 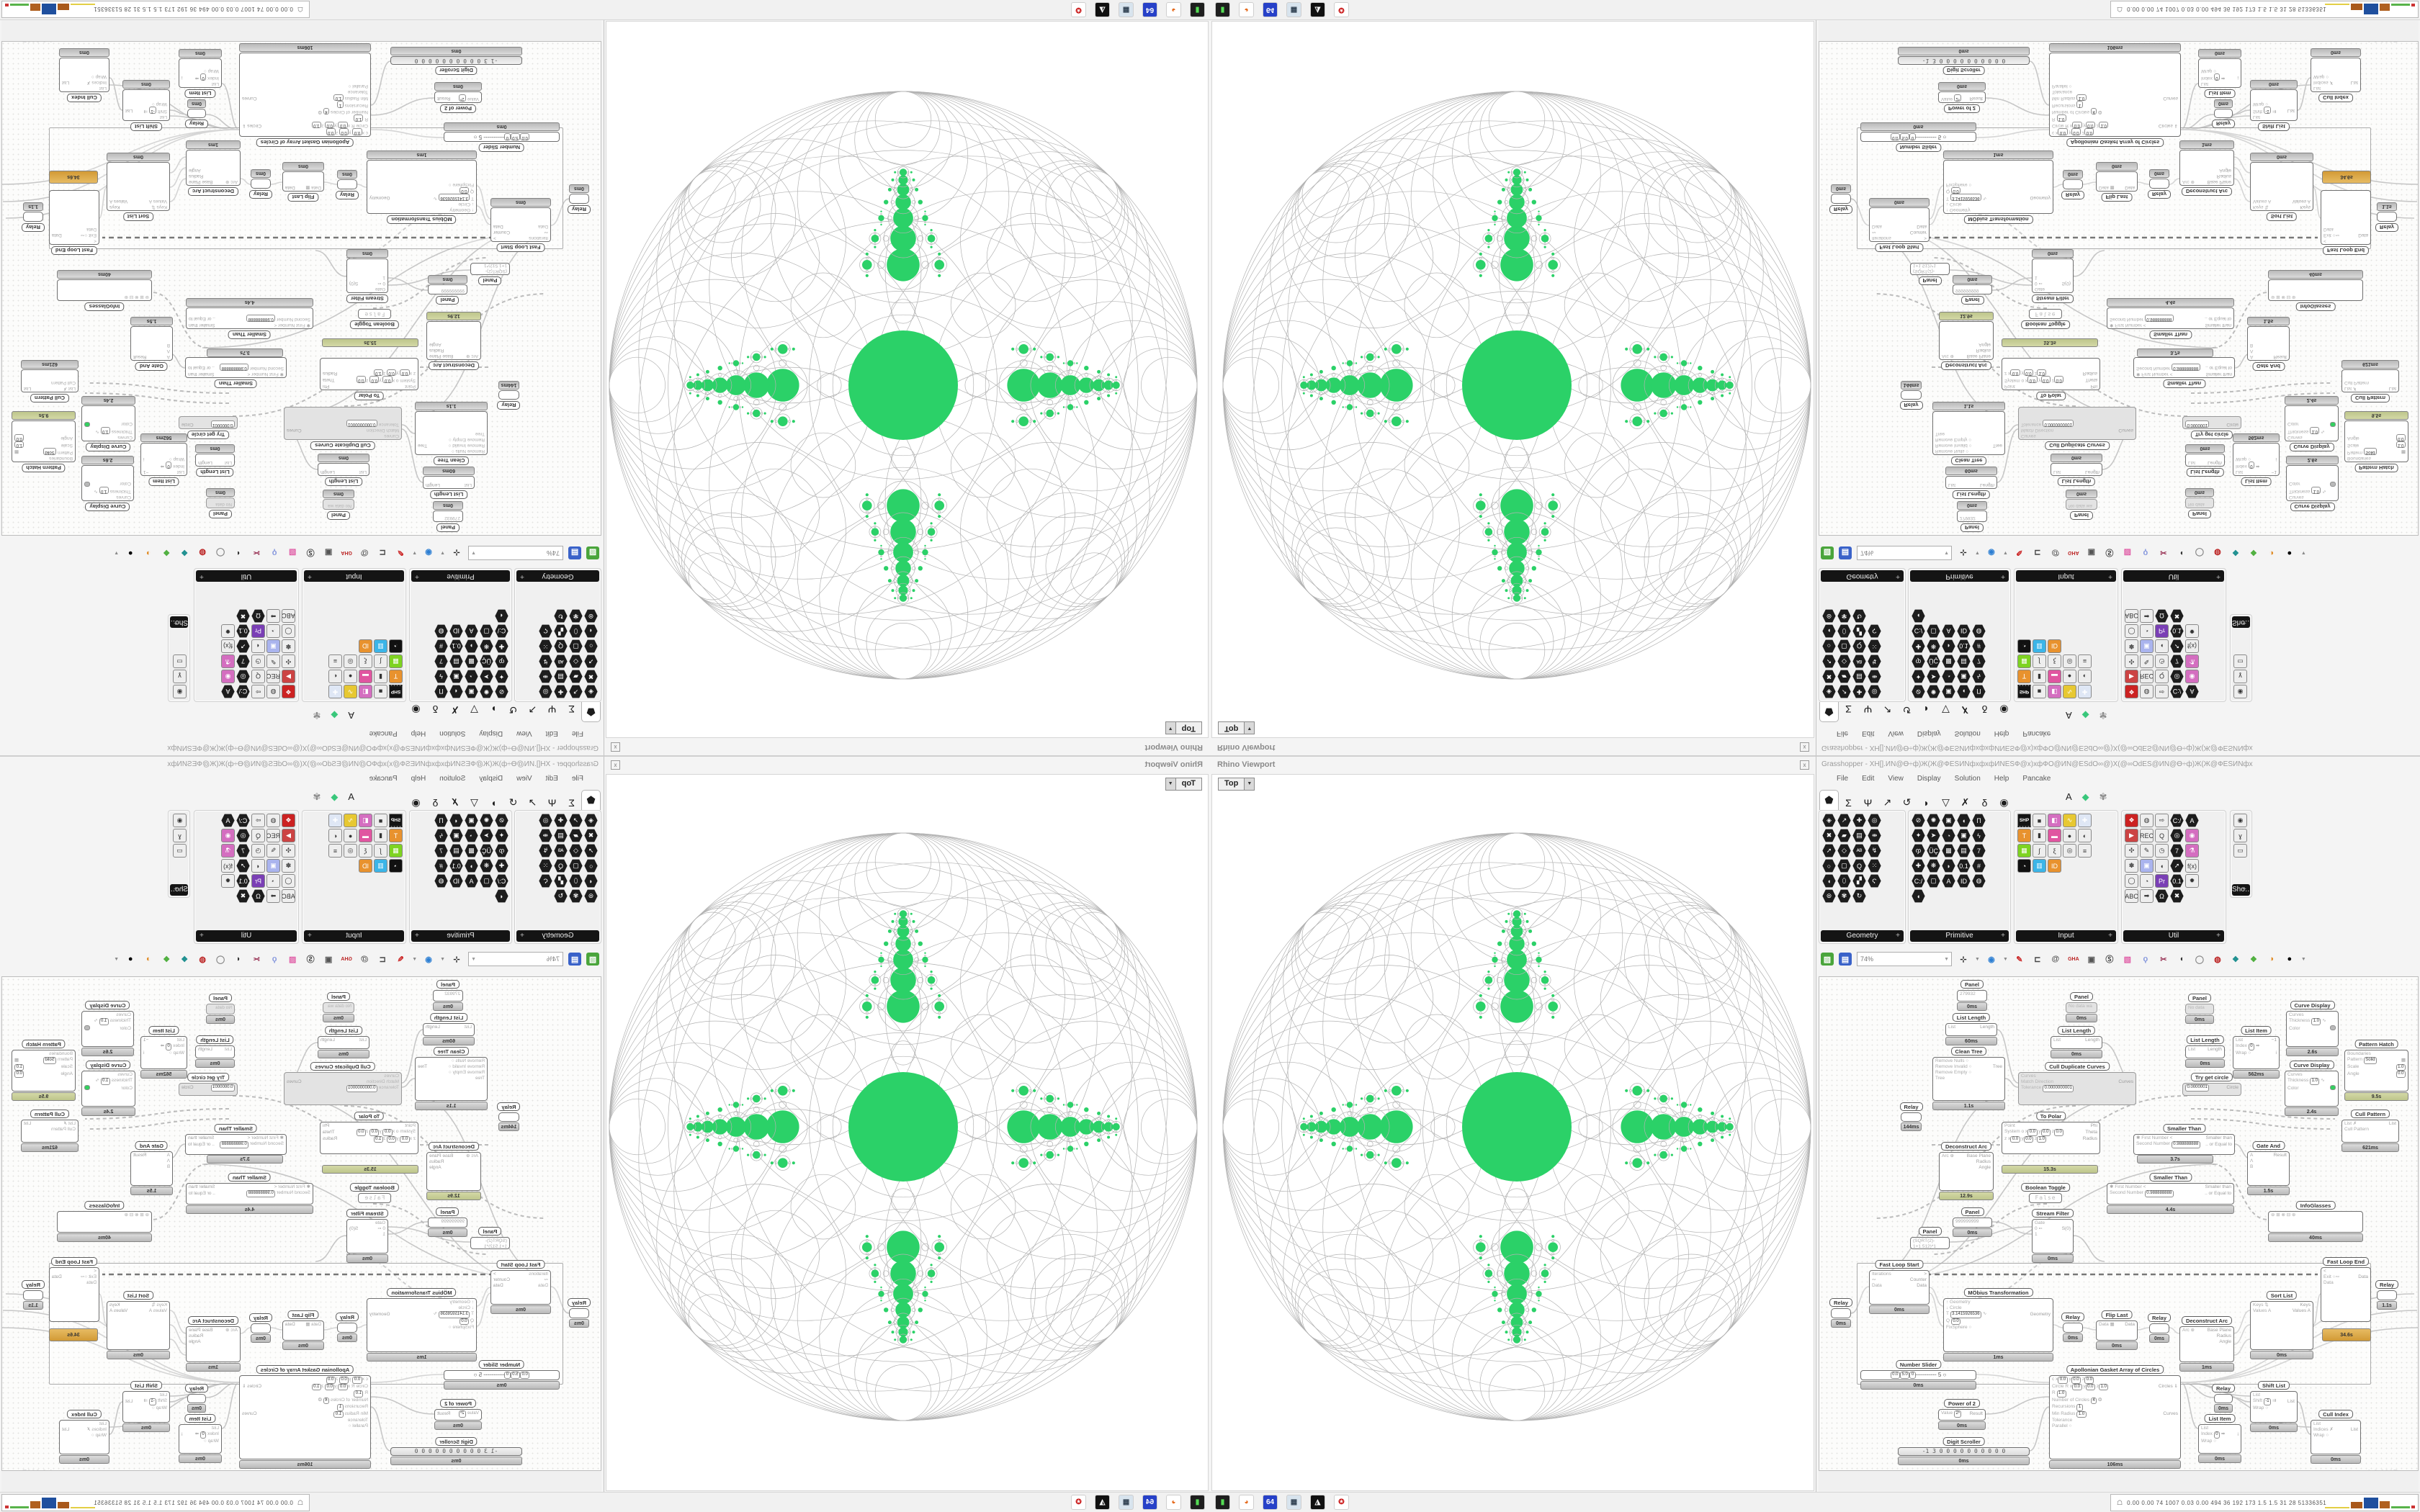 What do you see at coordinates (458, 97) in the screenshot?
I see `gh-node-power-of-2: Value 2ⁿ Result` at bounding box center [458, 97].